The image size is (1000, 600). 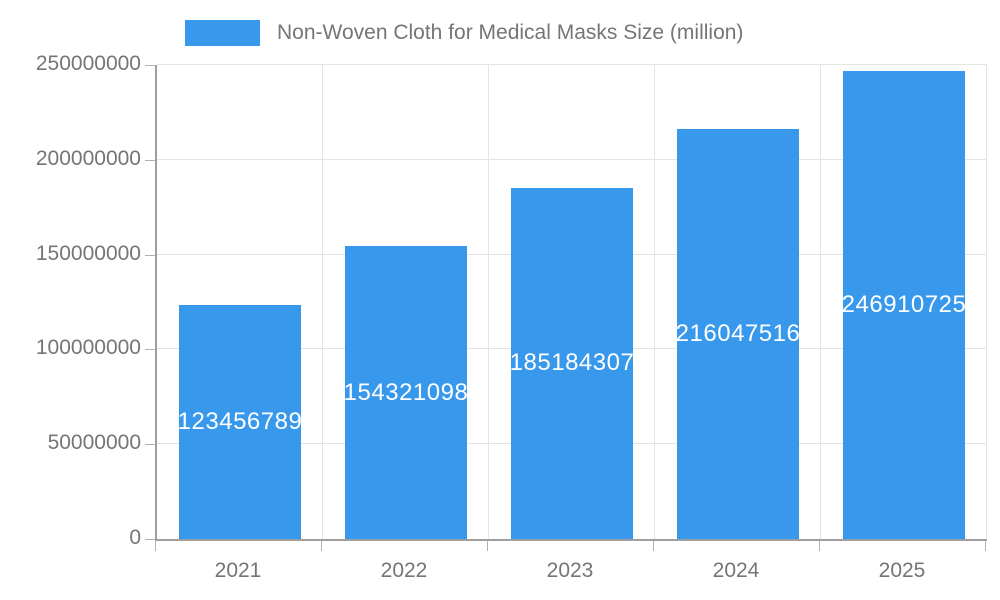 I want to click on y-axis-label: 150000000, so click(x=88, y=253).